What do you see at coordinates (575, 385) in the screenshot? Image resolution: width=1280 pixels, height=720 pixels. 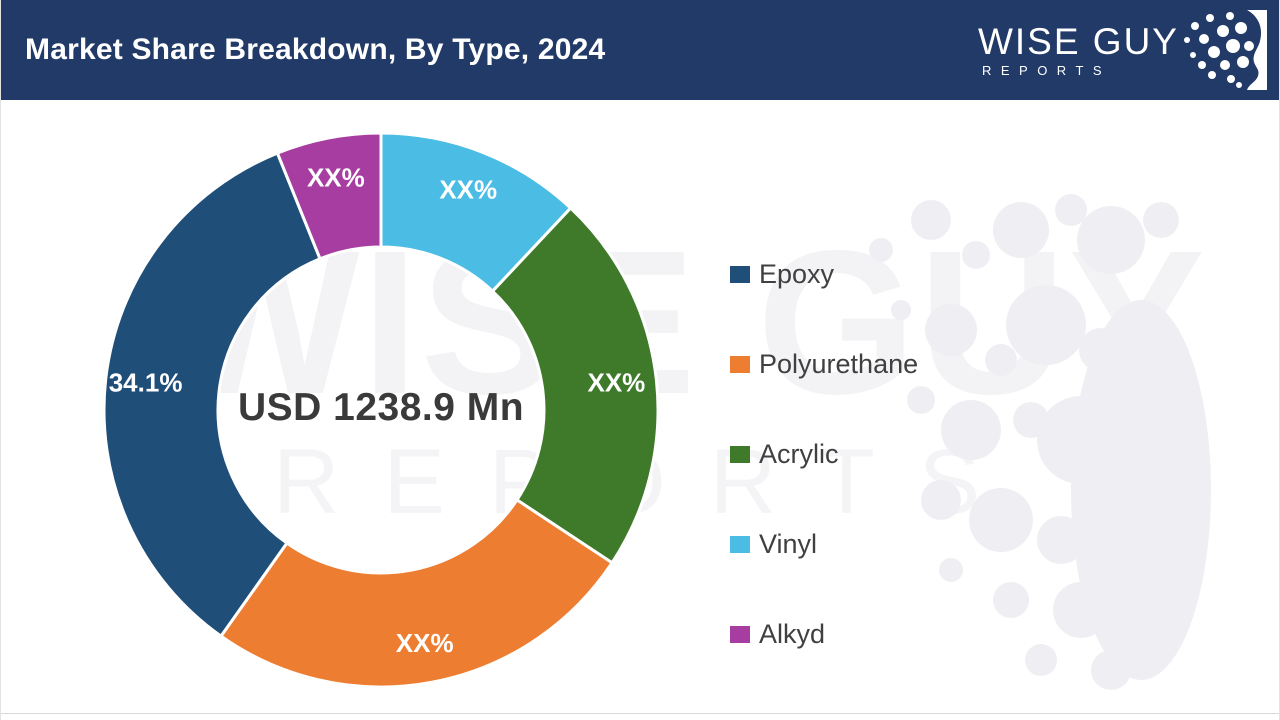 I see `donut-segment-acrylic` at bounding box center [575, 385].